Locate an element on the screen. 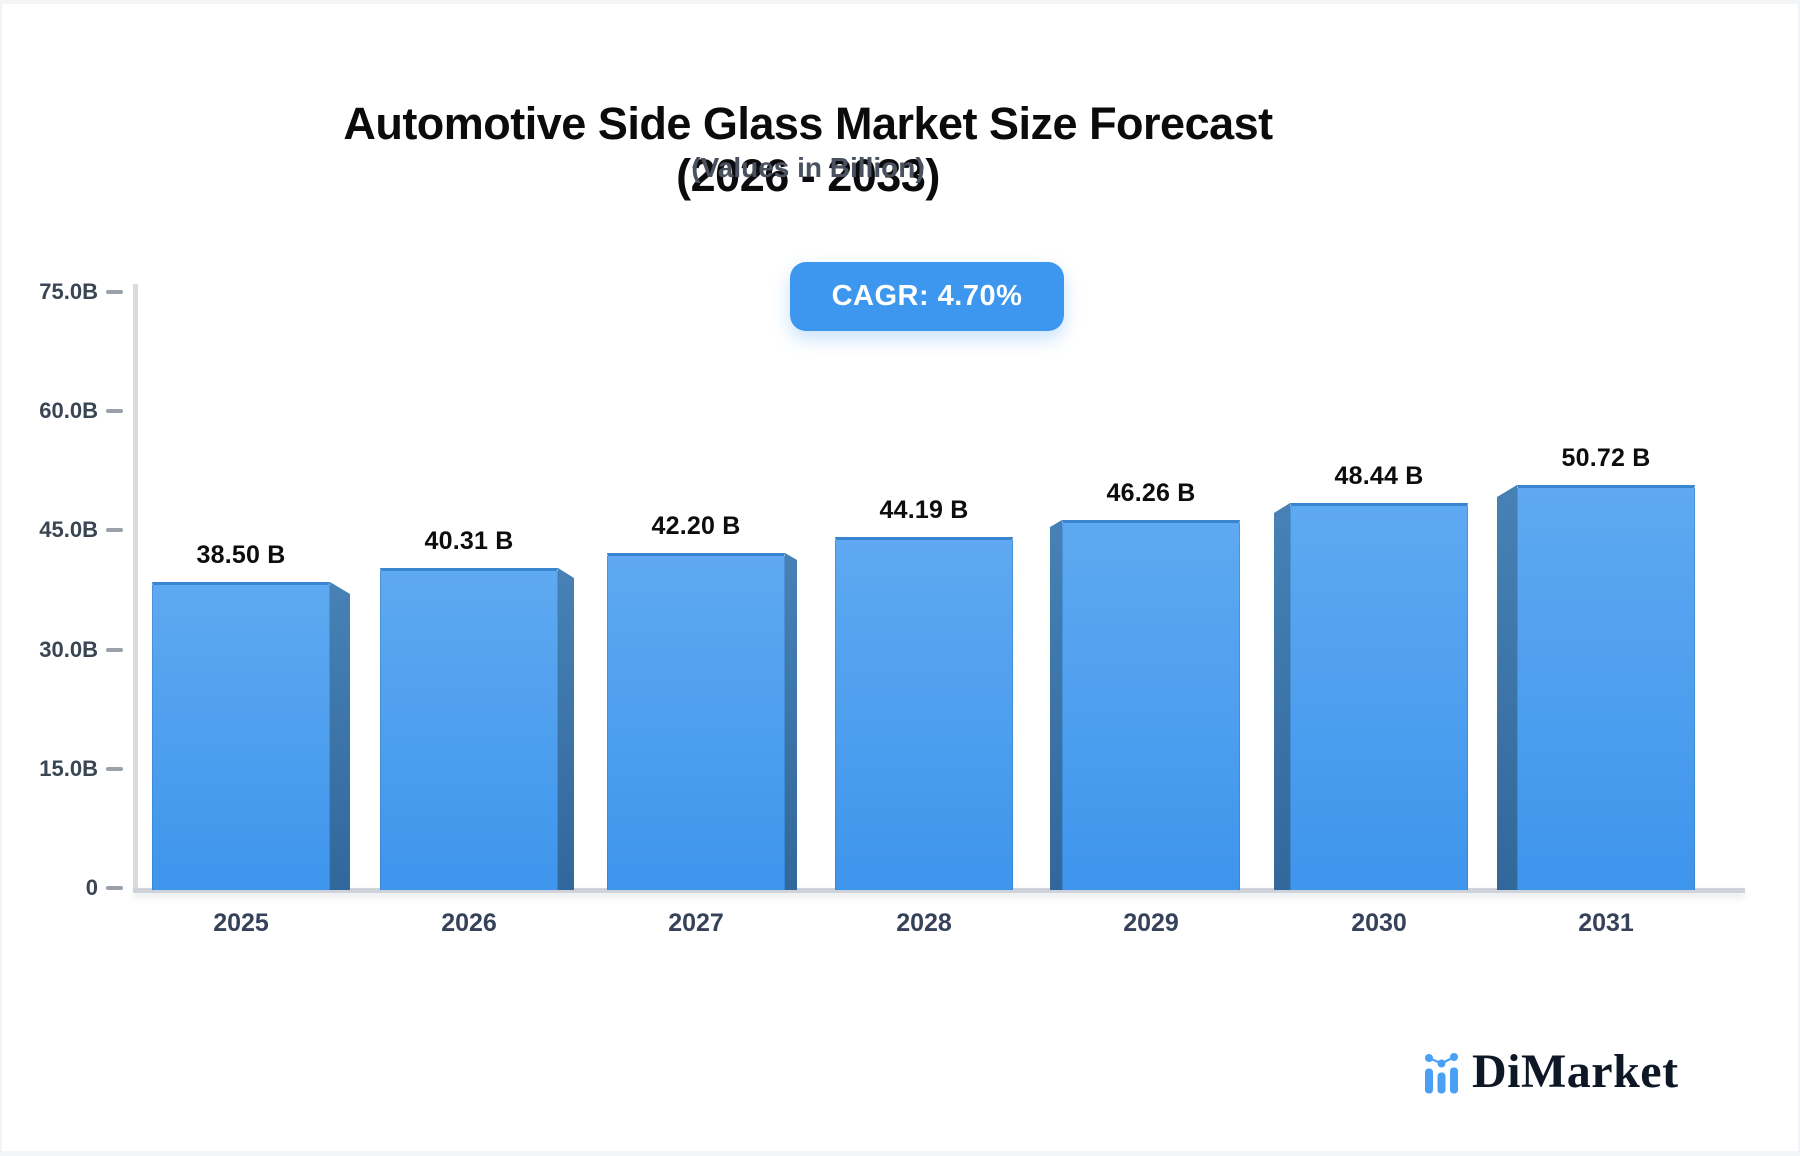 Image resolution: width=1800 pixels, height=1156 pixels. x-axis-category-label: 2028 is located at coordinates (924, 923).